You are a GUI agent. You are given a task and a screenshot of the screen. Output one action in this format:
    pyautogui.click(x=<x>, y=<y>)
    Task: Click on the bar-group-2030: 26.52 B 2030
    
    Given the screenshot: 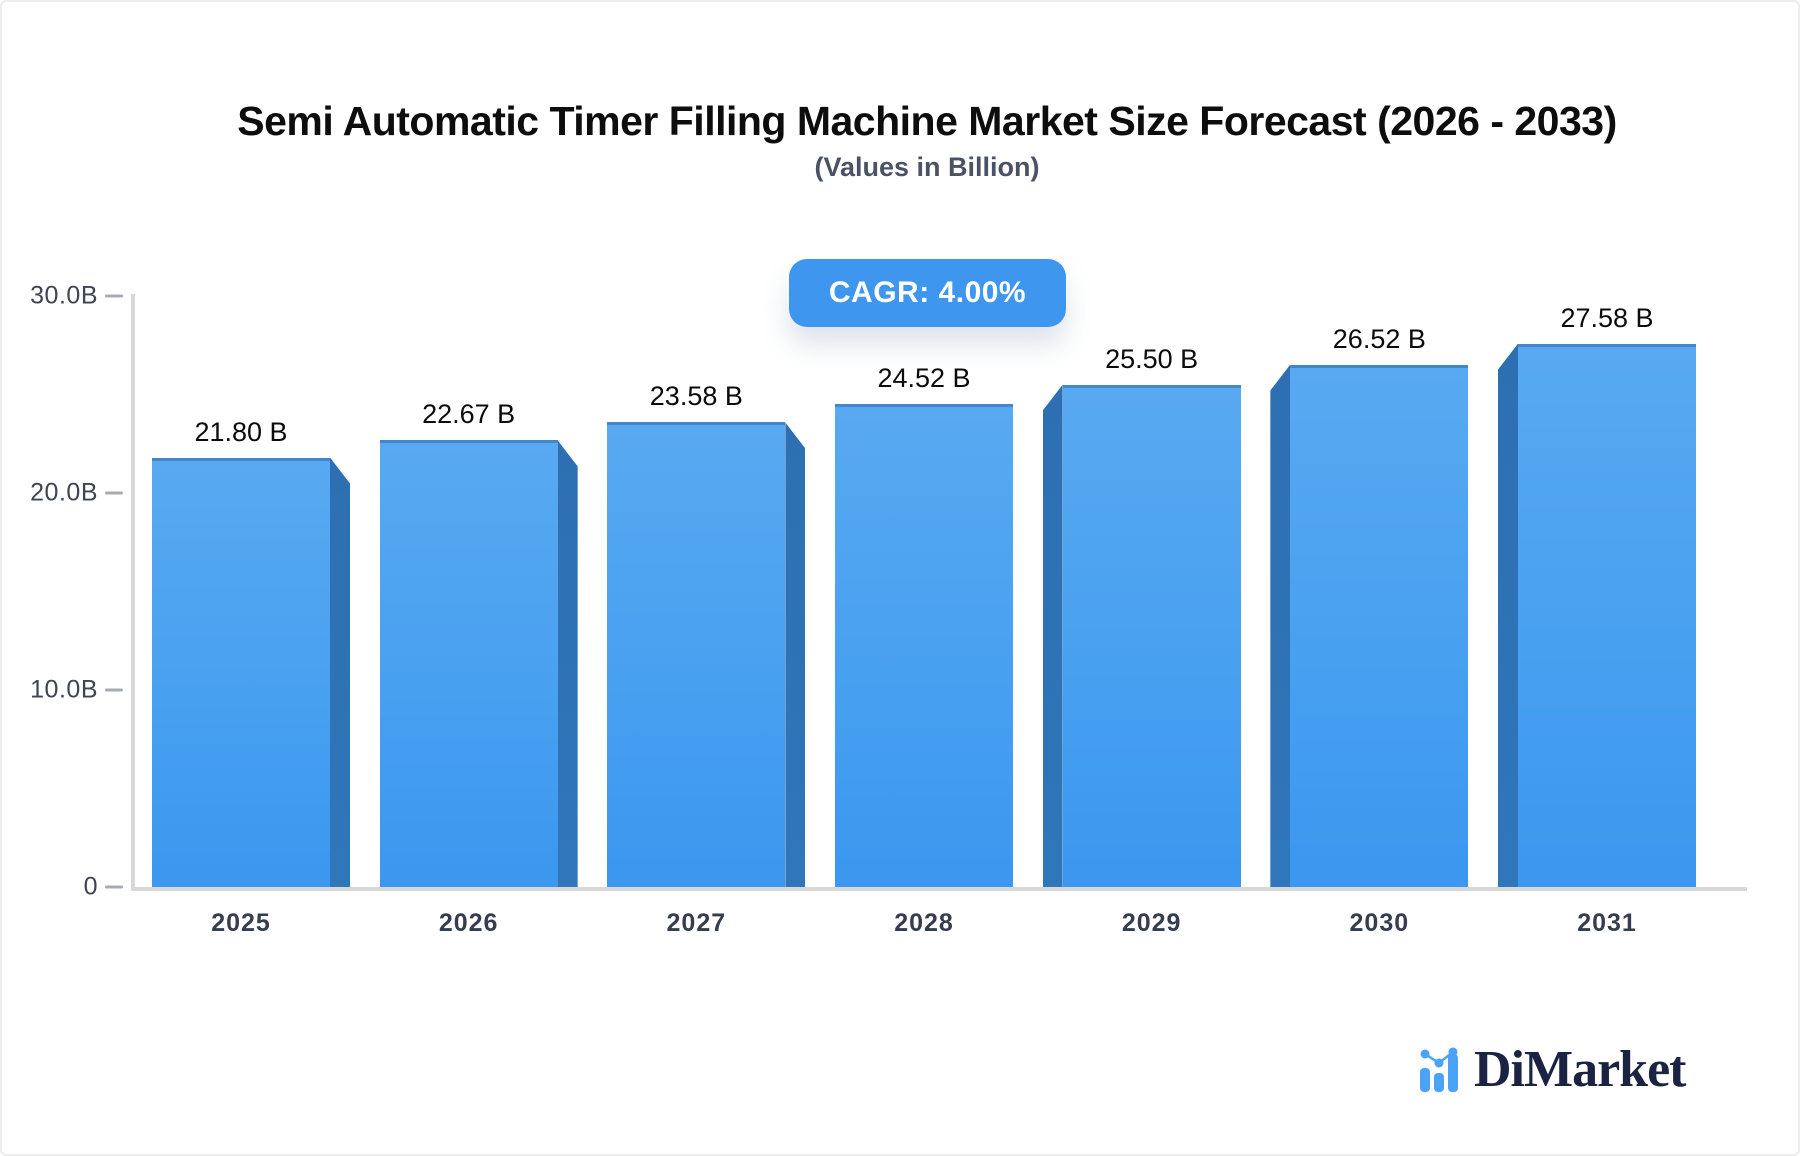 What is the action you would take?
    pyautogui.click(x=1369, y=630)
    